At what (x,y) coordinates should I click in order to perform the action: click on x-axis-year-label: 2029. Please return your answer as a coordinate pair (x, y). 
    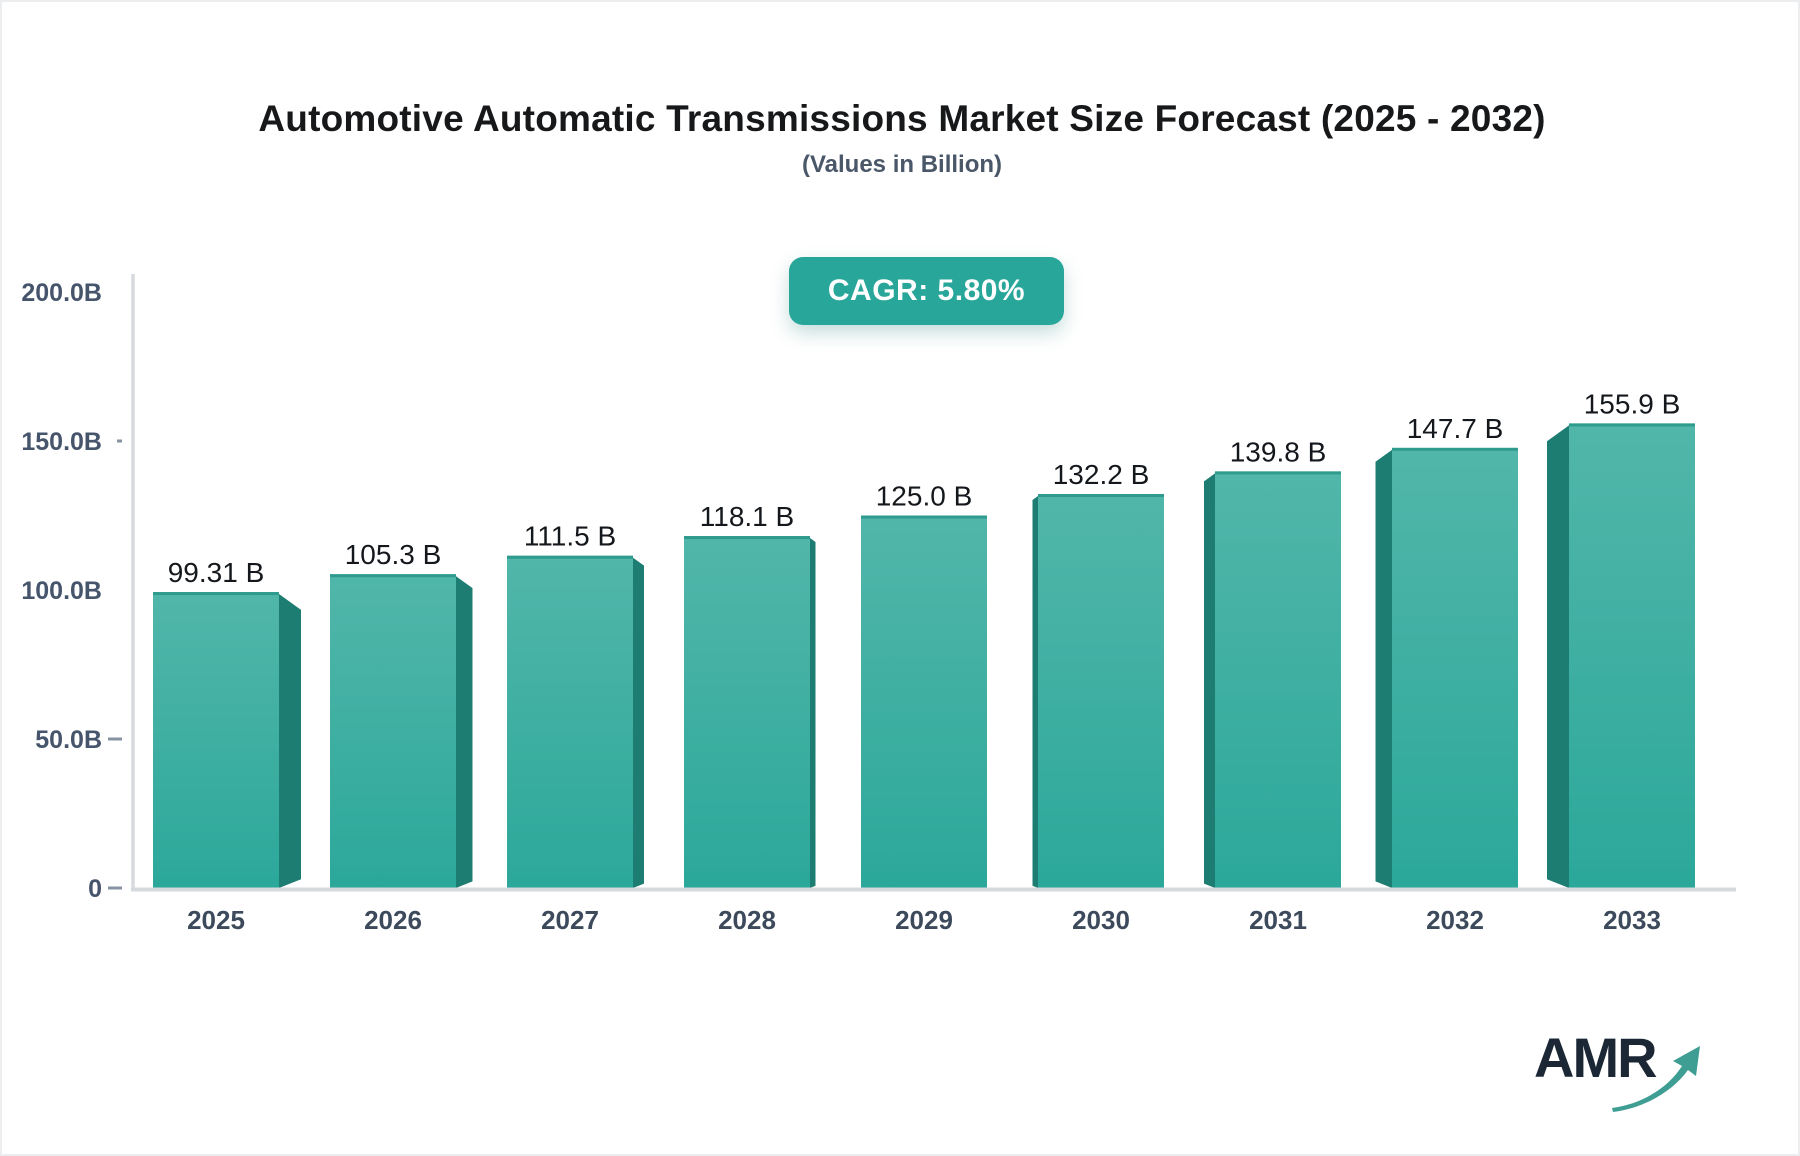
    Looking at the image, I should click on (924, 920).